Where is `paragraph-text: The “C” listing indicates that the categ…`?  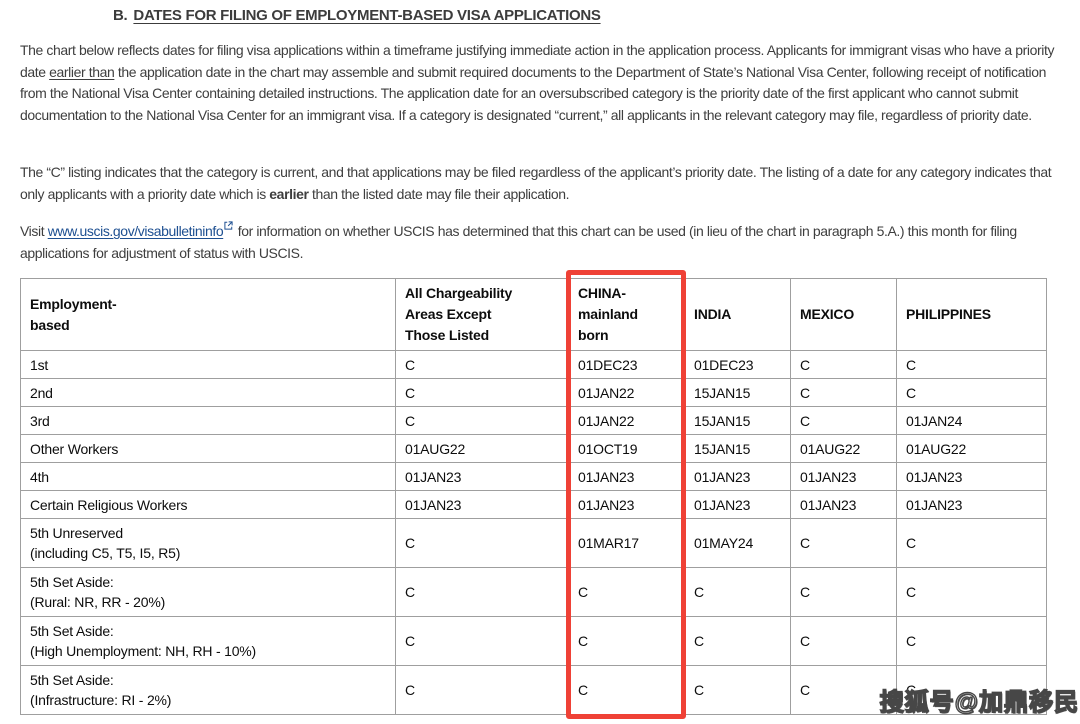 paragraph-text: The “C” listing indicates that the categ… is located at coordinates (536, 183).